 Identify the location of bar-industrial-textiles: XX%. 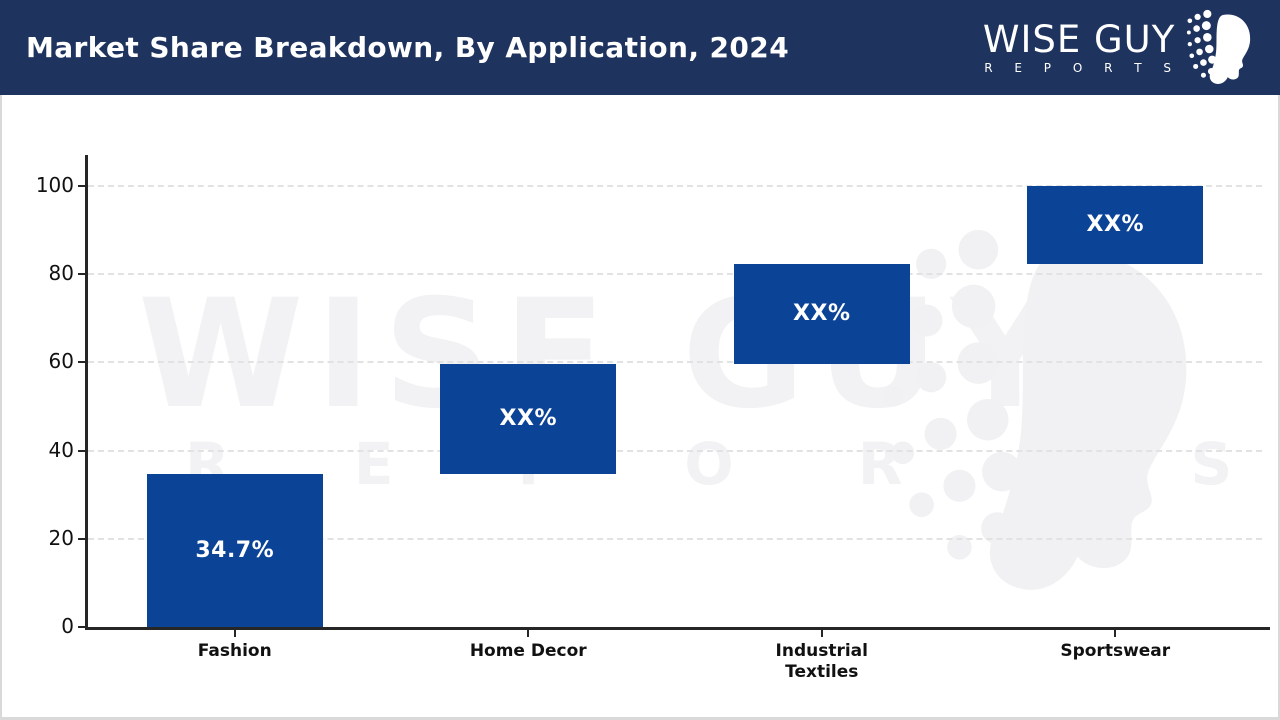
(821, 313).